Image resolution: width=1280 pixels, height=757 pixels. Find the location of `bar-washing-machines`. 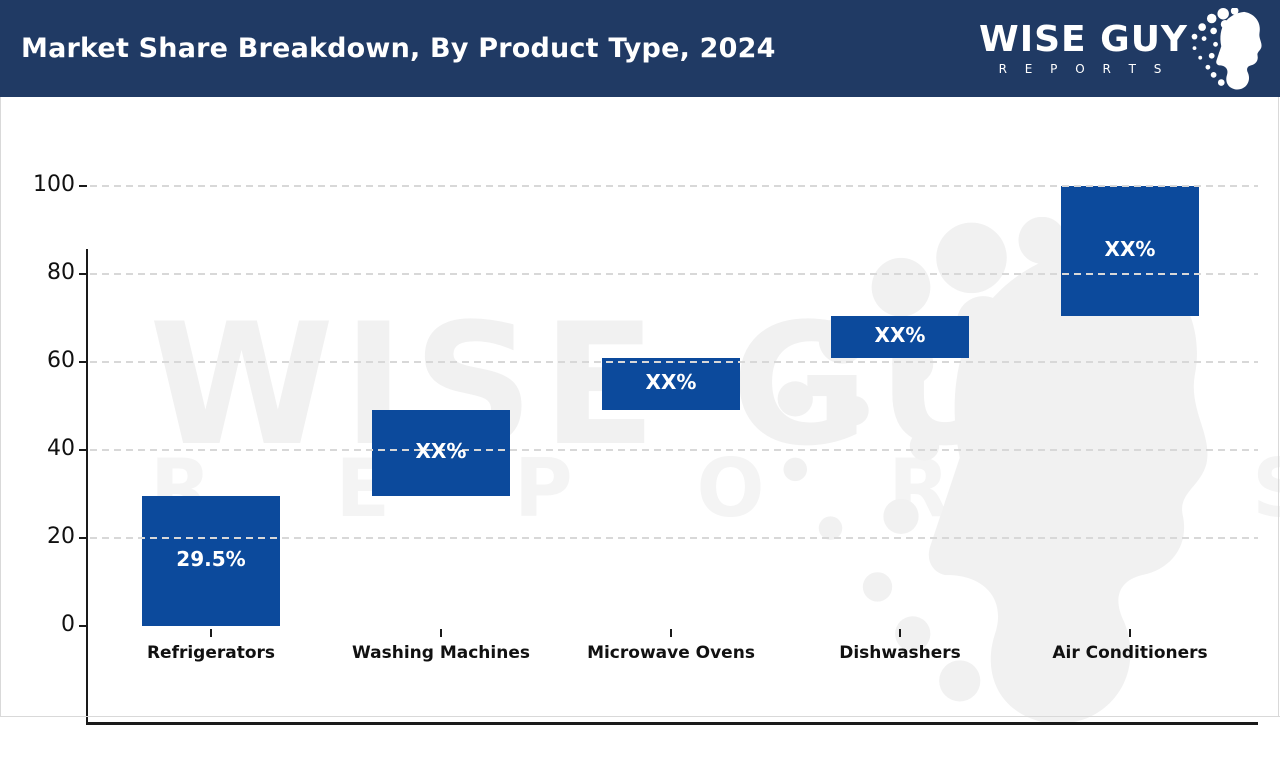

bar-washing-machines is located at coordinates (441, 453).